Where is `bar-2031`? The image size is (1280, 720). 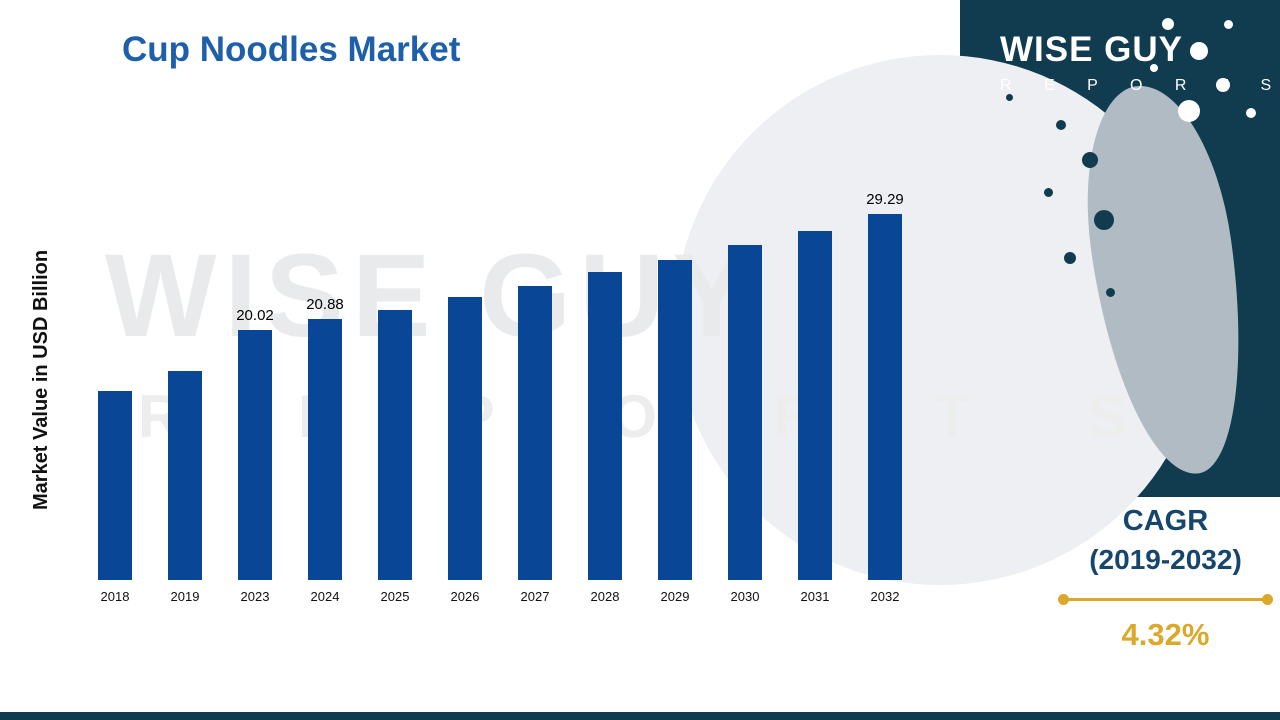 bar-2031 is located at coordinates (815, 405).